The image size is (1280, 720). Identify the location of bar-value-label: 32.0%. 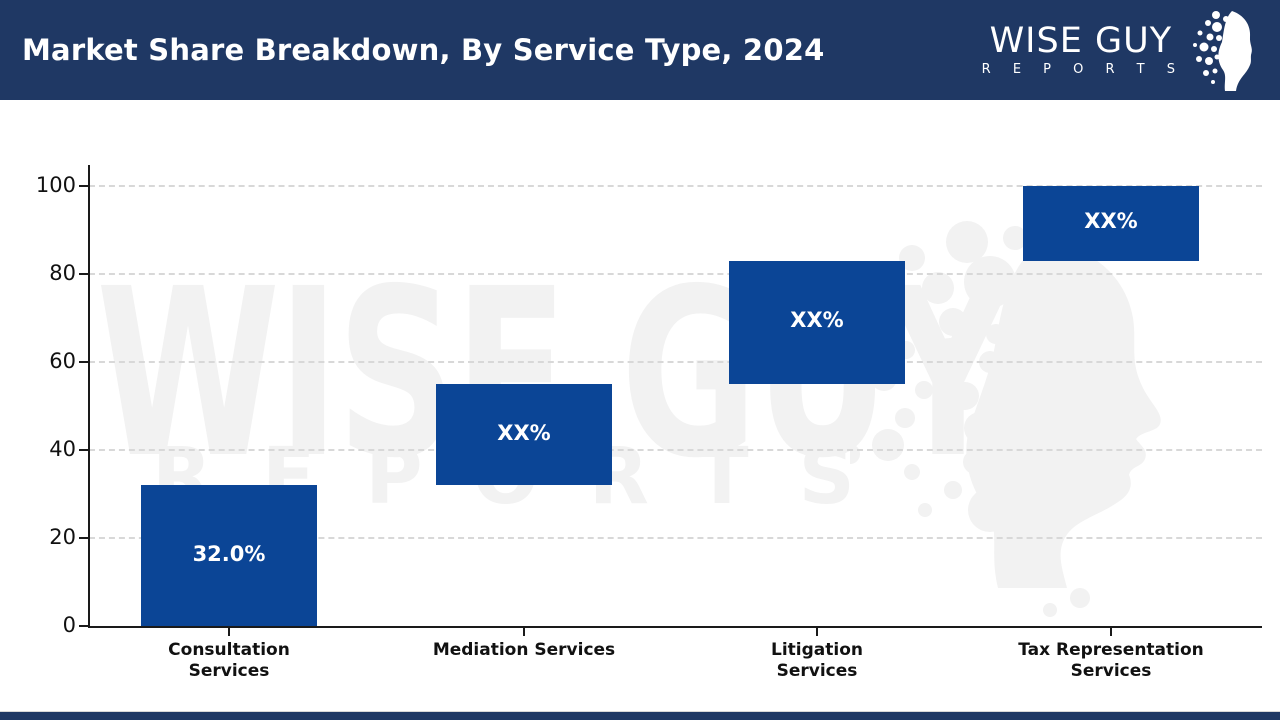
(229, 553).